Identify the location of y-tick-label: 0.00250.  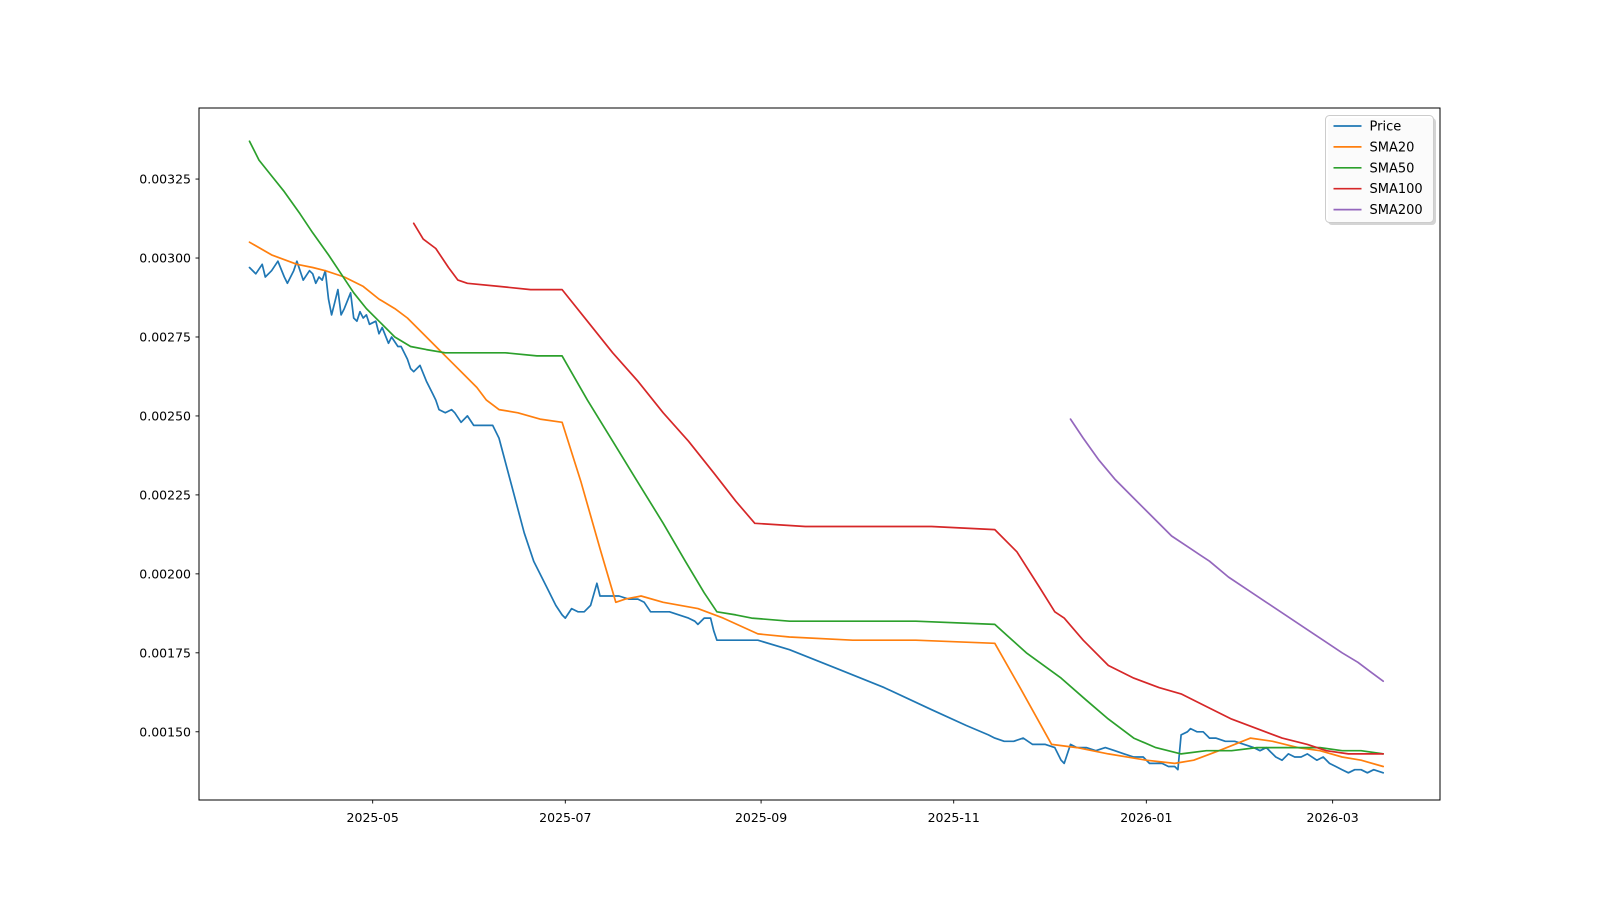
(165, 415).